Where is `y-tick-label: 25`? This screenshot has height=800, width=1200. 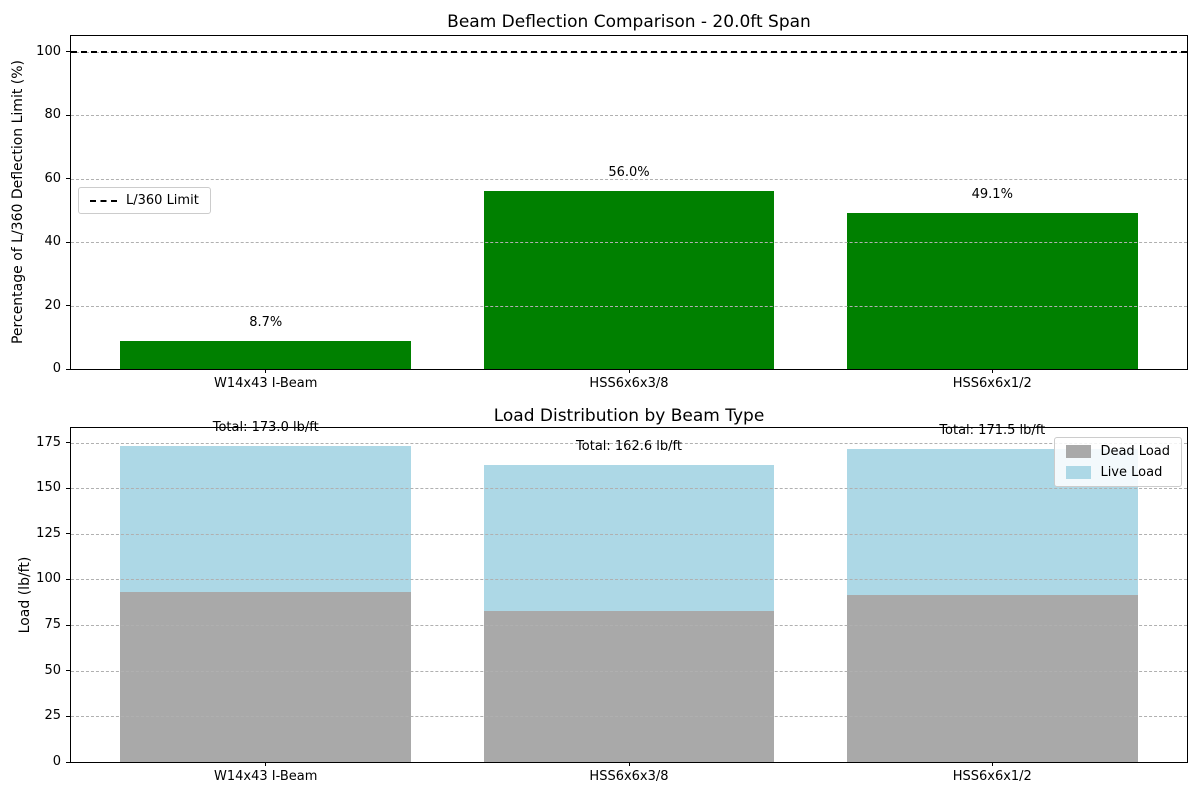
y-tick-label: 25 is located at coordinates (52, 716).